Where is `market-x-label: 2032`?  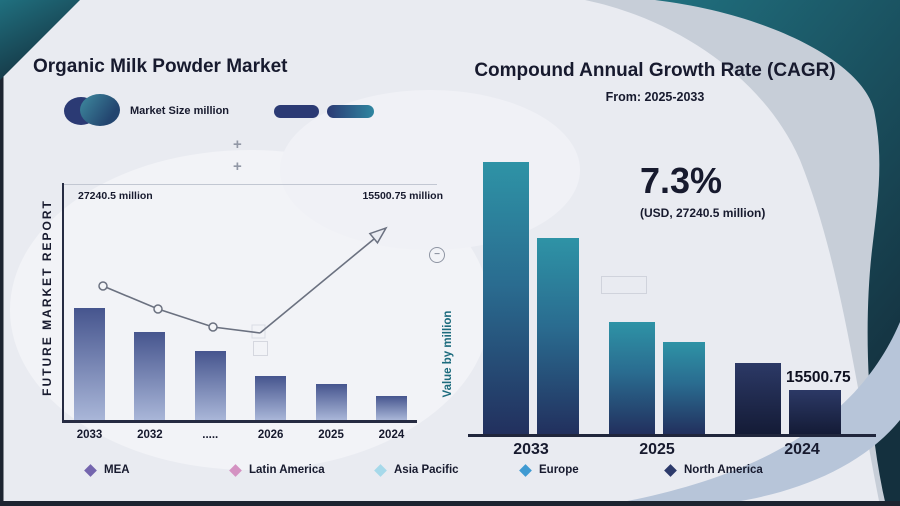
market-x-label: 2032 is located at coordinates (150, 435).